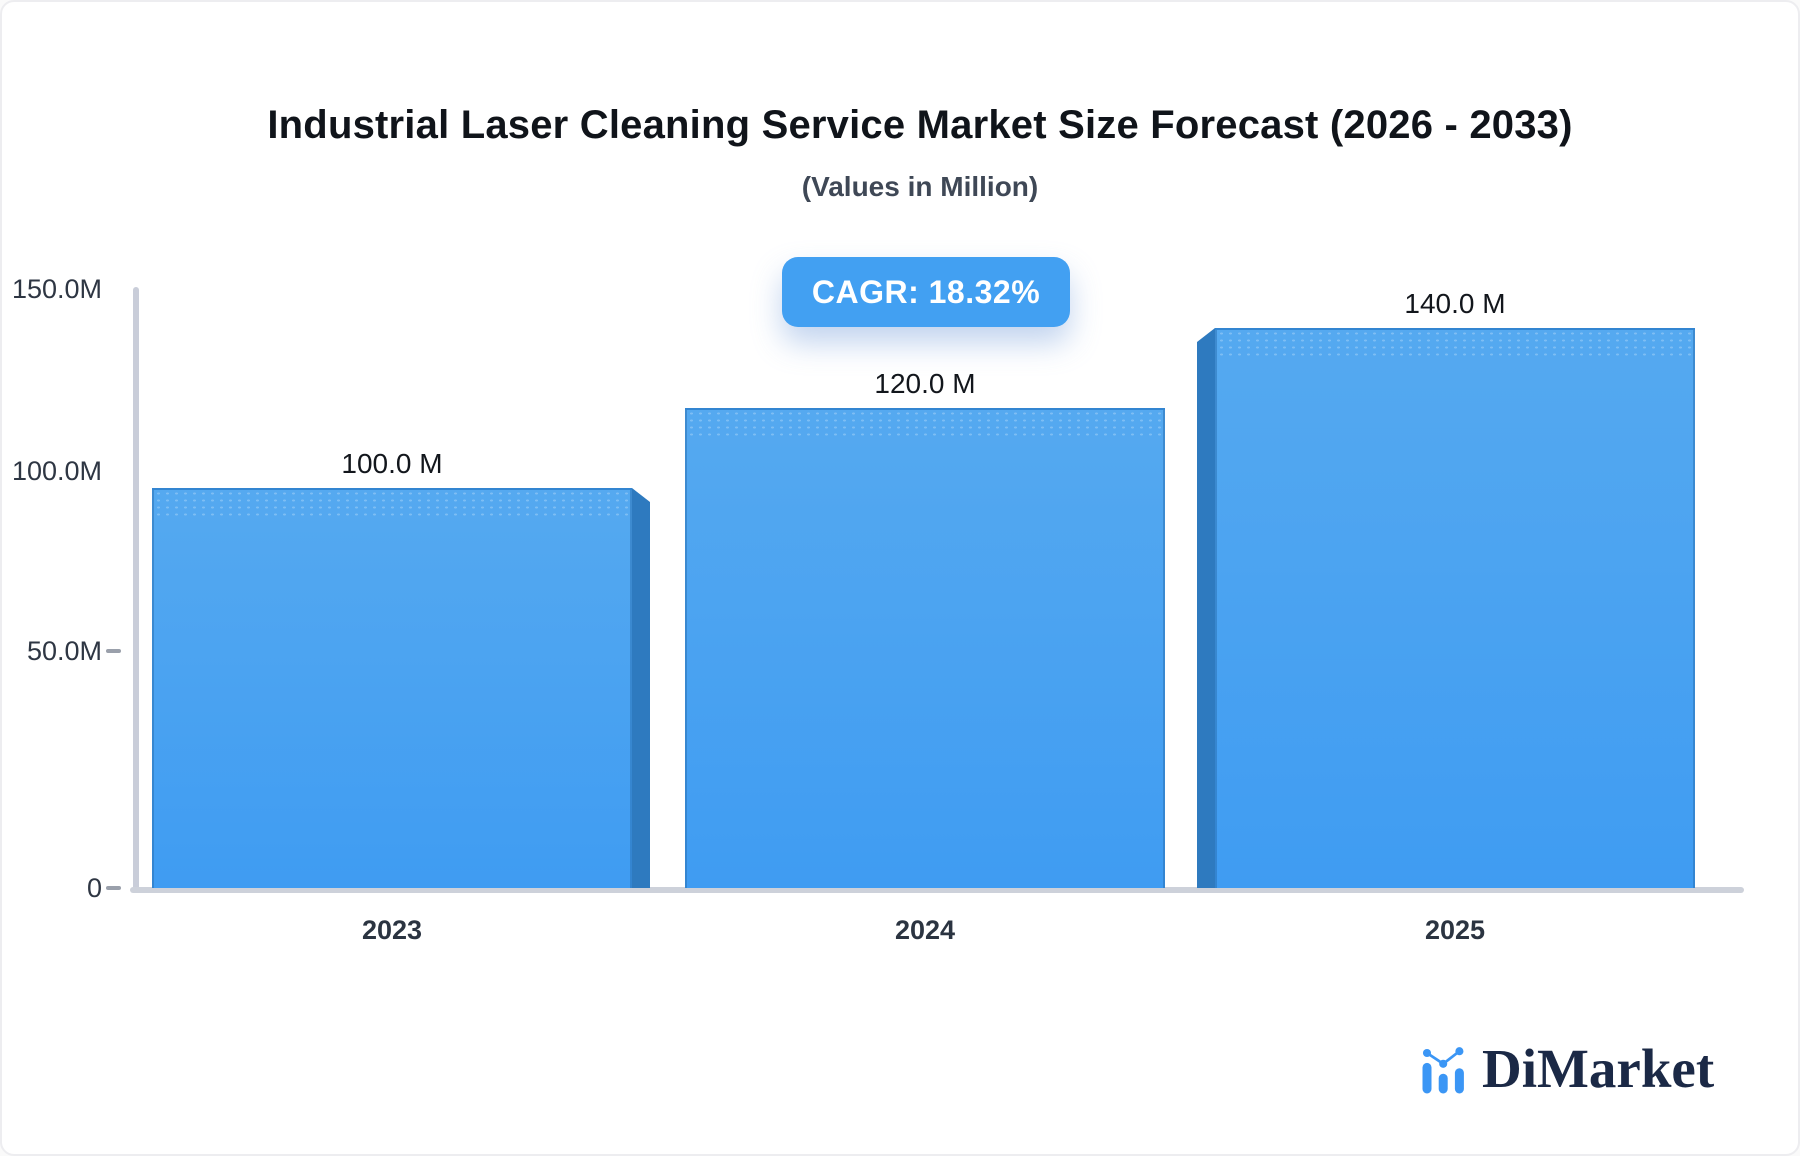 This screenshot has height=1156, width=1800. What do you see at coordinates (392, 688) in the screenshot?
I see `bar-2023` at bounding box center [392, 688].